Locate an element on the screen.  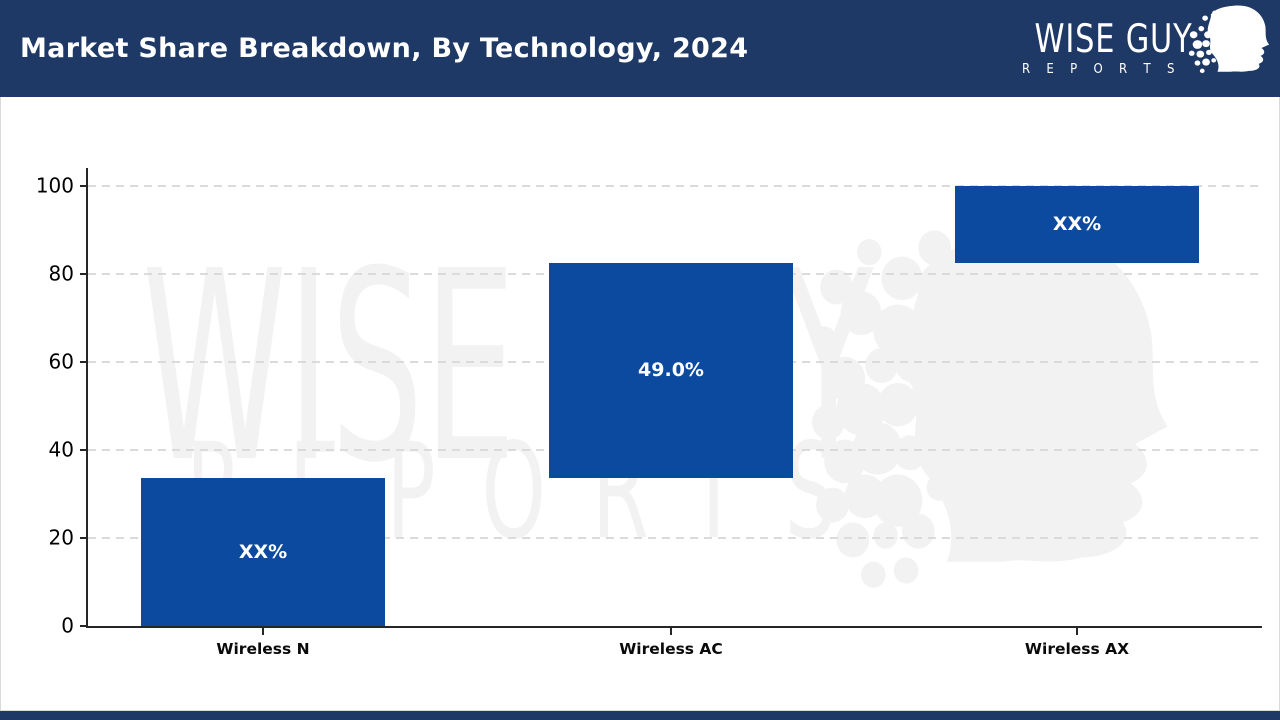
y-axis-tick-label: 80 is located at coordinates (61, 273).